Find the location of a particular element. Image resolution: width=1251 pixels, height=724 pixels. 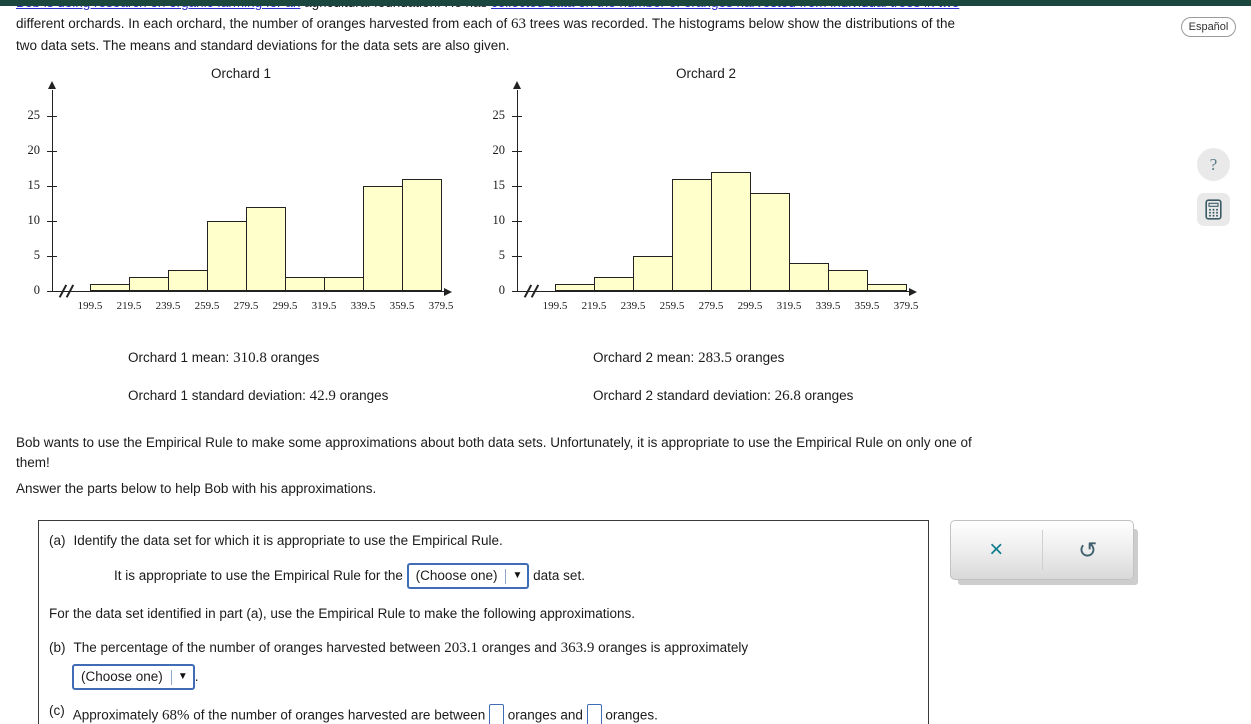

top-header-bar is located at coordinates (625, 3).